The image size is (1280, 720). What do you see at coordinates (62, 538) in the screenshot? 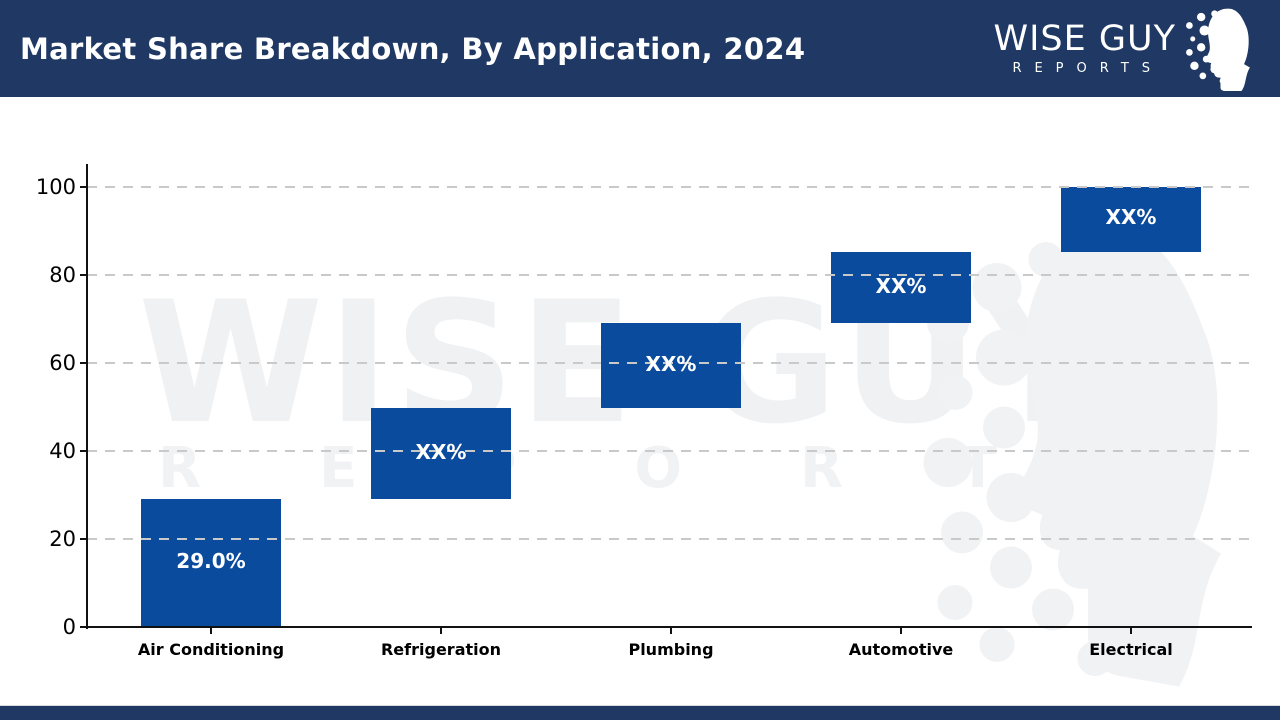
I see `y-tick-label-20: 20` at bounding box center [62, 538].